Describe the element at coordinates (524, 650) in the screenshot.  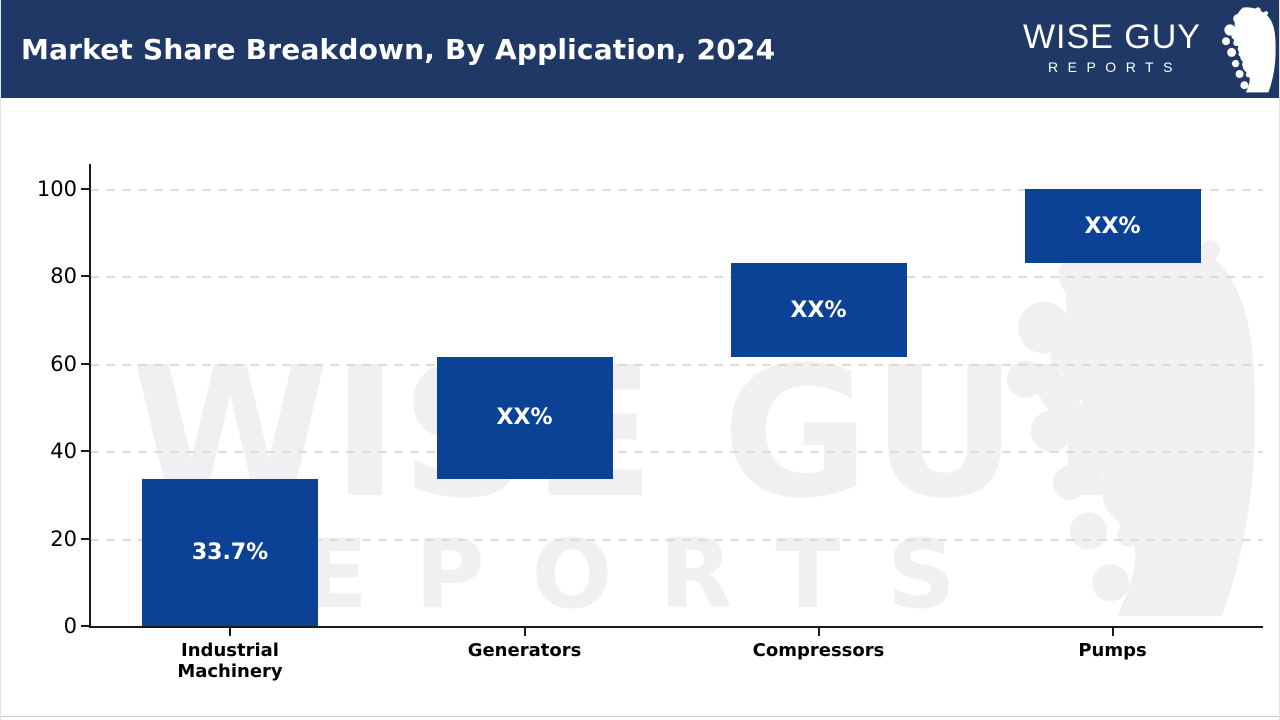
I see `category-label-generators: Generators` at that location.